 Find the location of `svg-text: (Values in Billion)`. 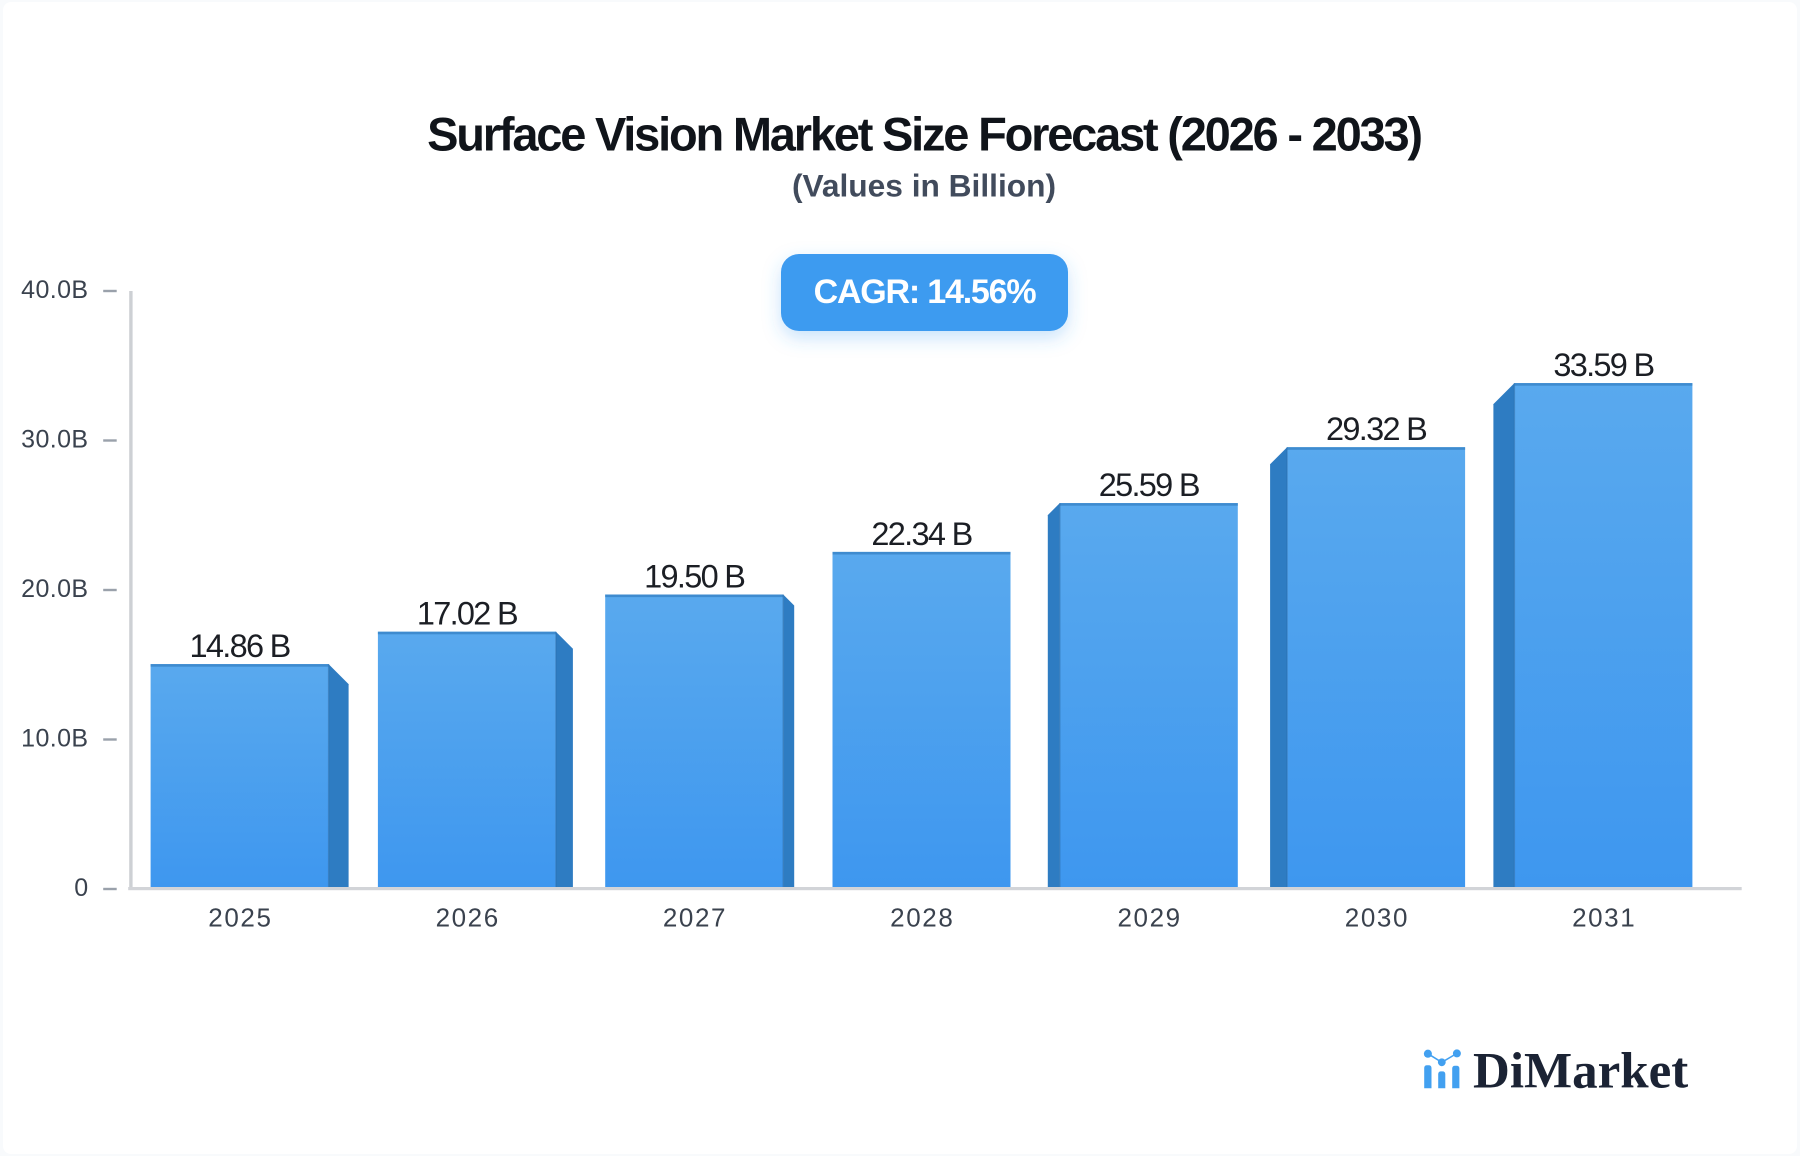

svg-text: (Values in Billion) is located at coordinates (924, 185).